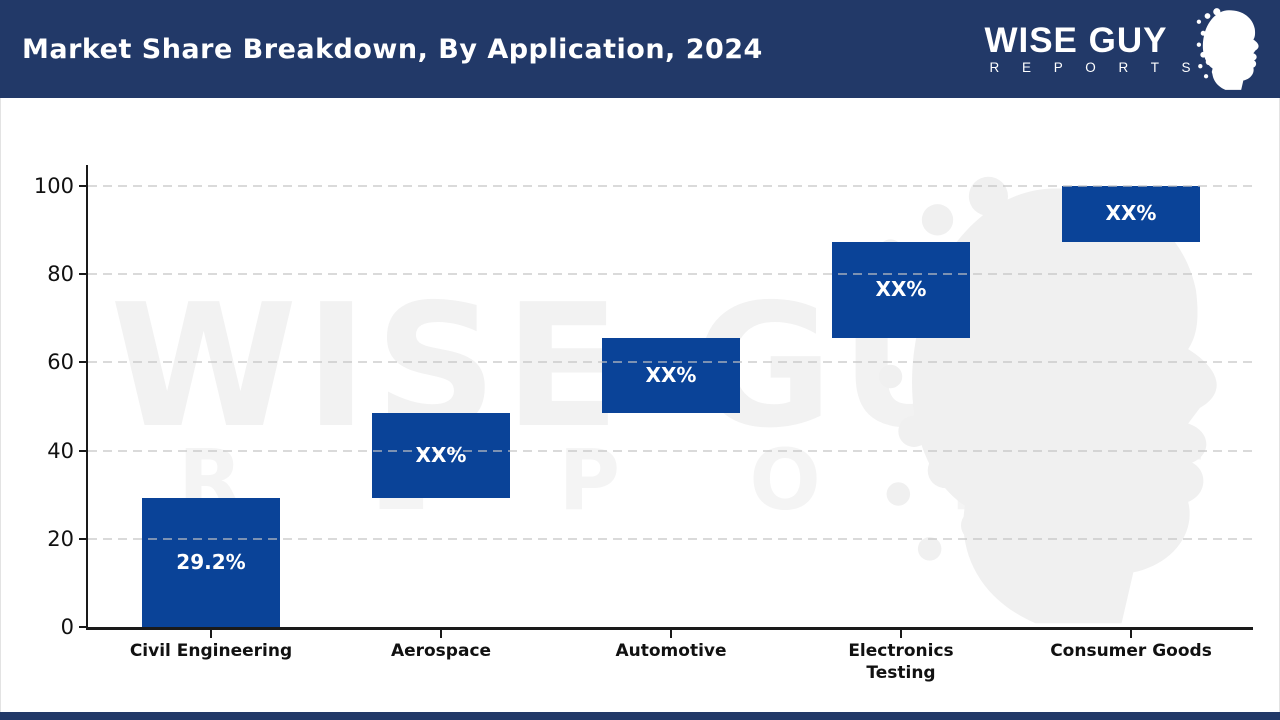  Describe the element at coordinates (1131, 651) in the screenshot. I see `x-tick-label: Consumer Goods` at that location.